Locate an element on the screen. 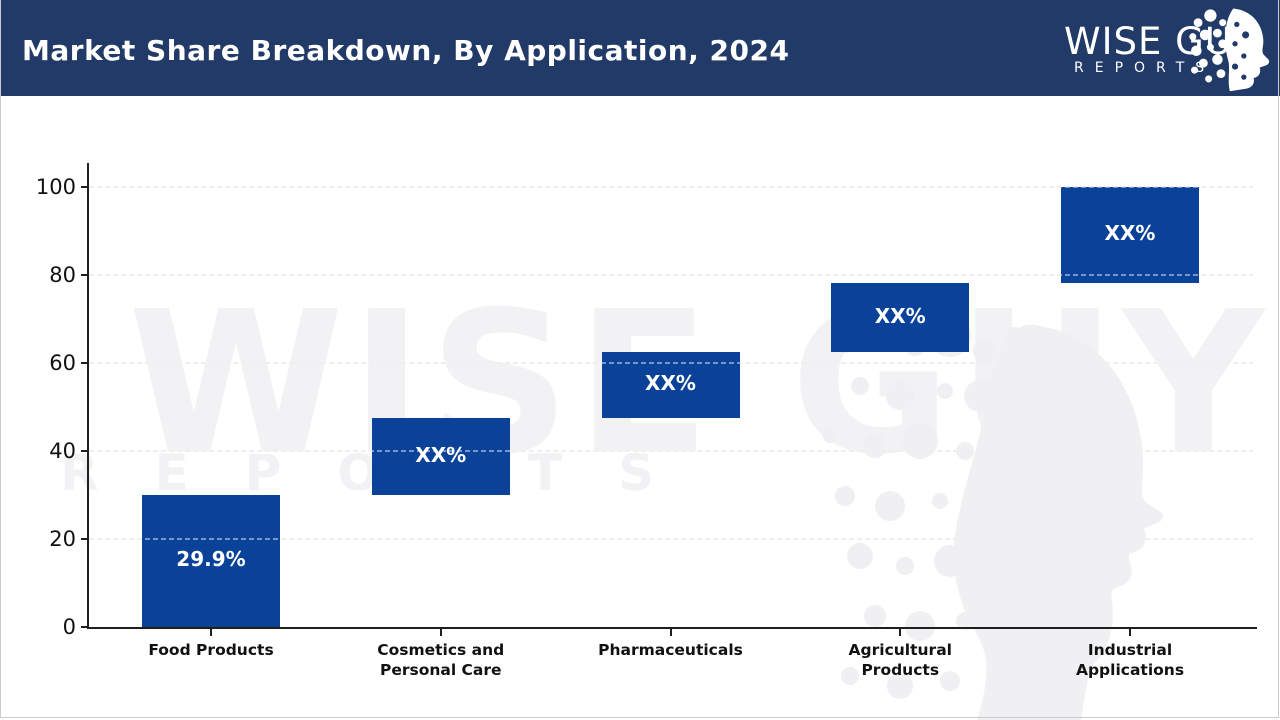  y-tick-label: 20 is located at coordinates (62, 539).